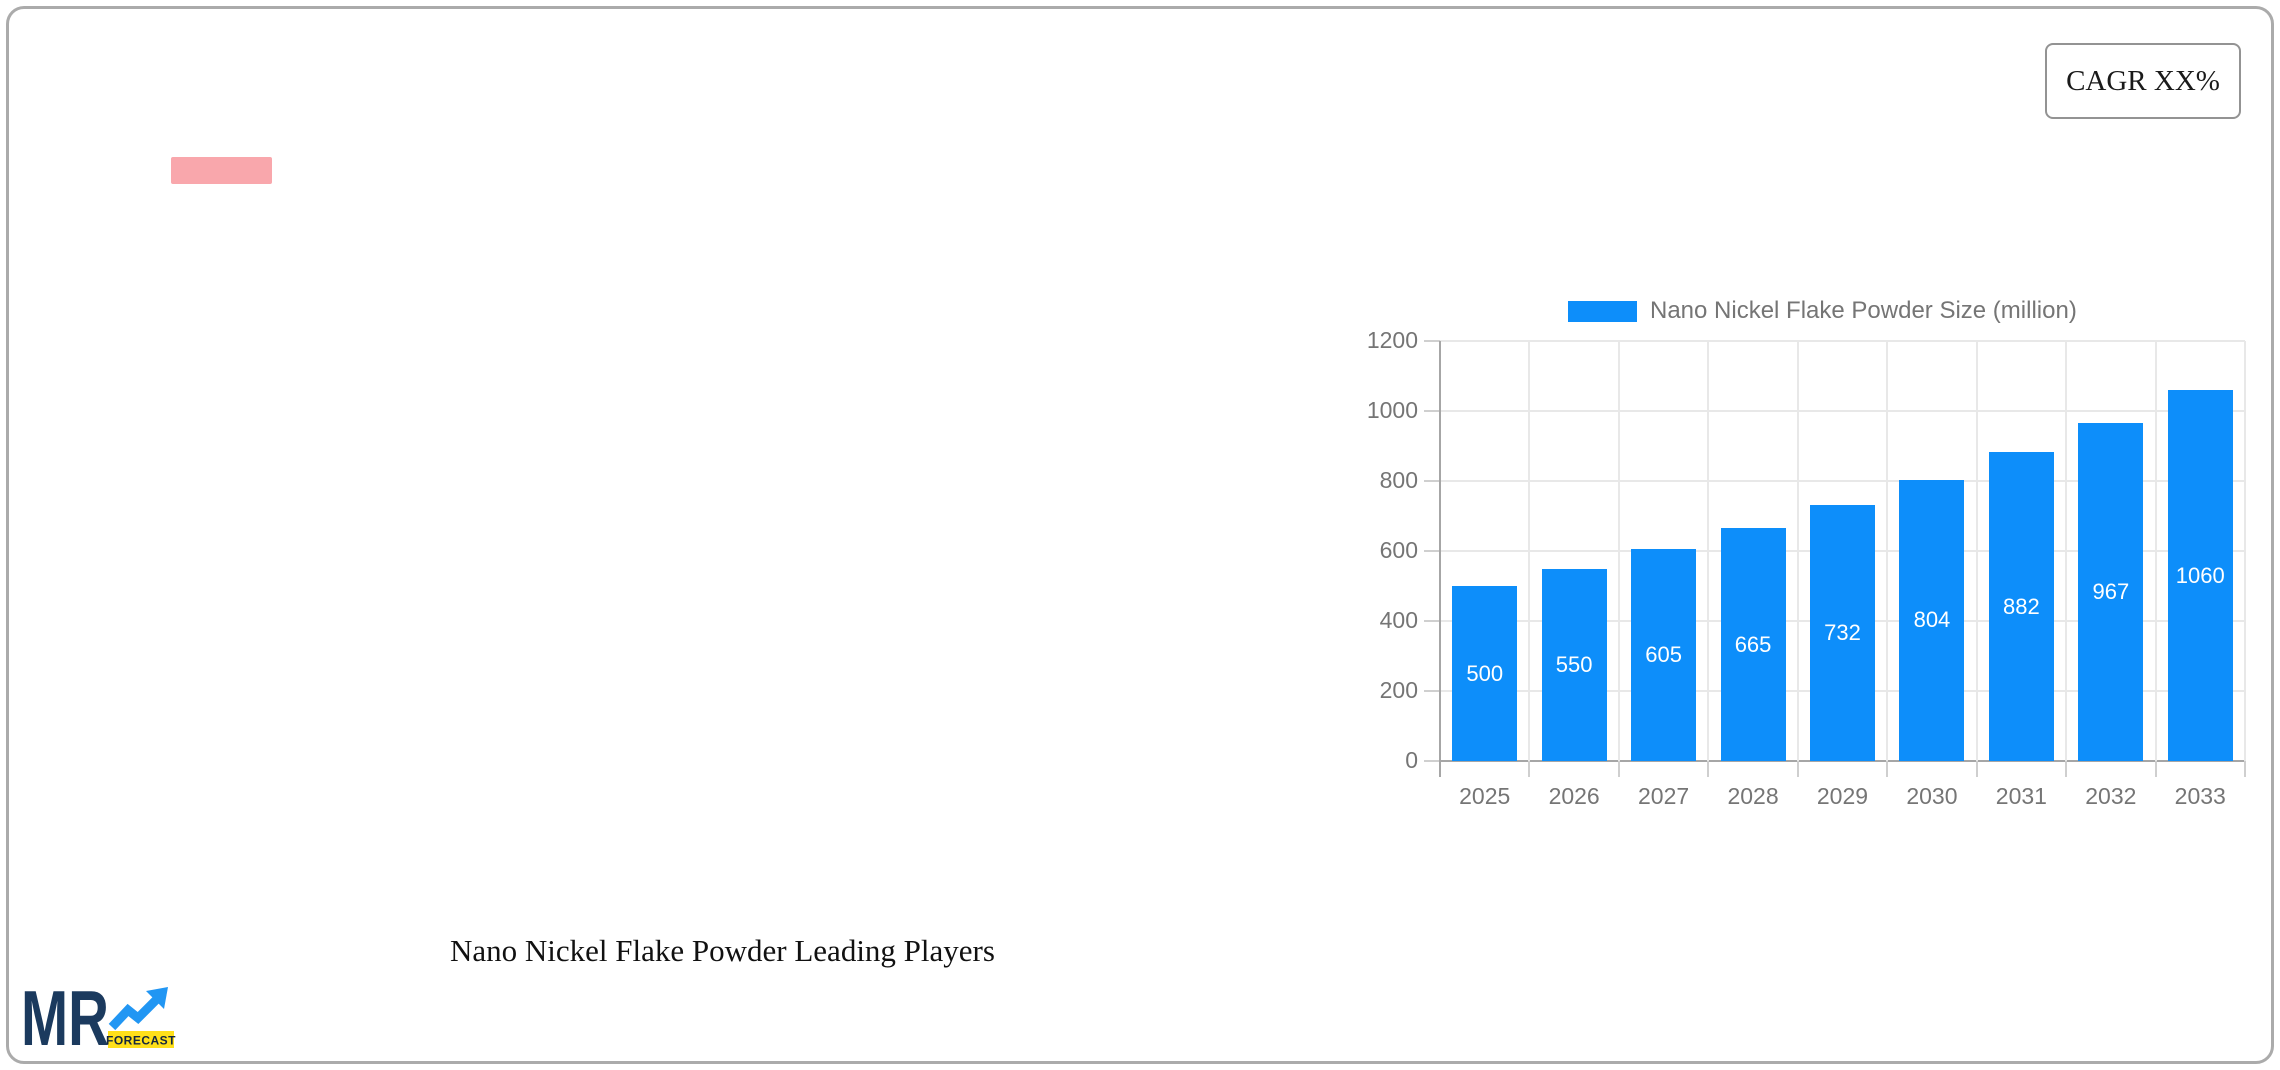 This screenshot has width=2280, height=1070. What do you see at coordinates (1411, 760) in the screenshot?
I see `y-axis-label: 0` at bounding box center [1411, 760].